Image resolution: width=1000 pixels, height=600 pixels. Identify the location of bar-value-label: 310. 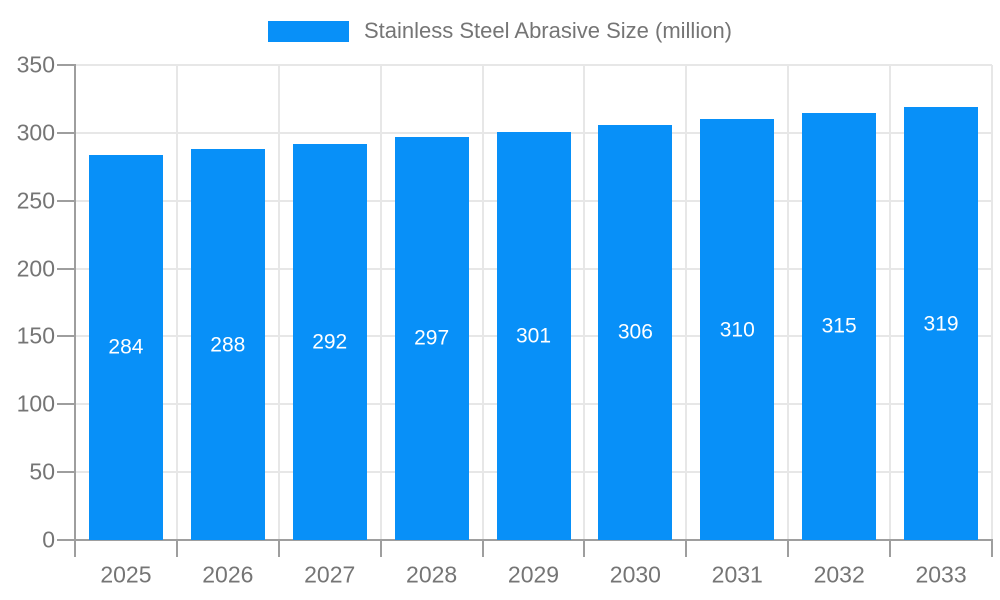
(737, 330).